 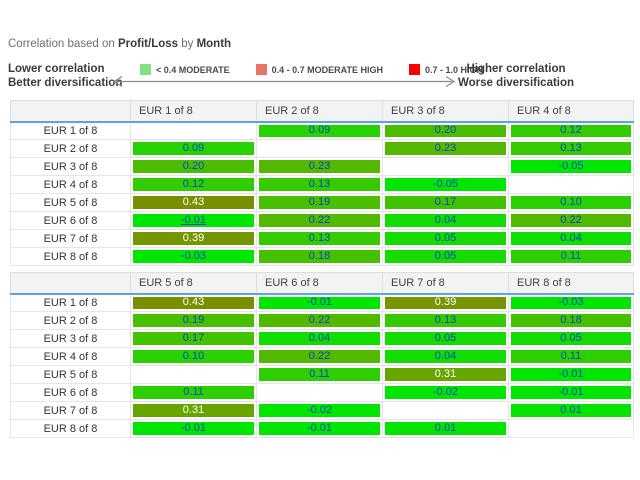 I want to click on title-prefix: Correlation based on, so click(x=63, y=44).